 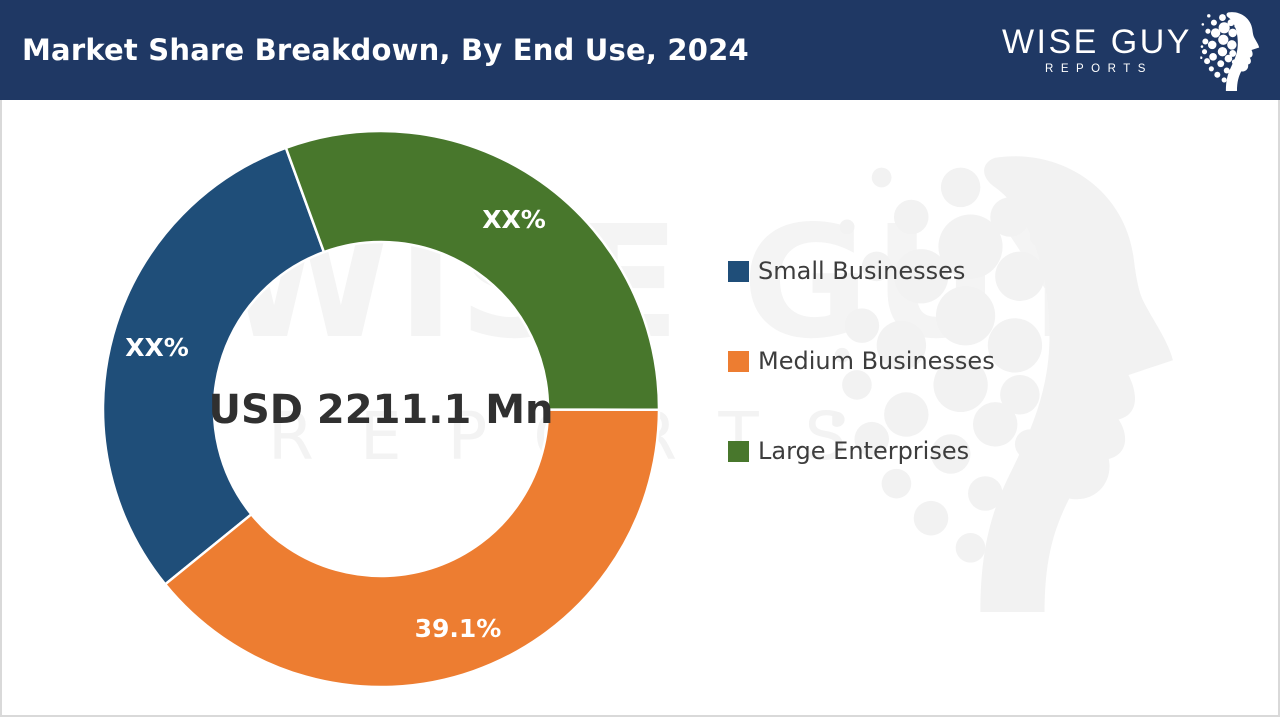 I want to click on logo-wordmark: WISE GUY, so click(x=1096, y=41).